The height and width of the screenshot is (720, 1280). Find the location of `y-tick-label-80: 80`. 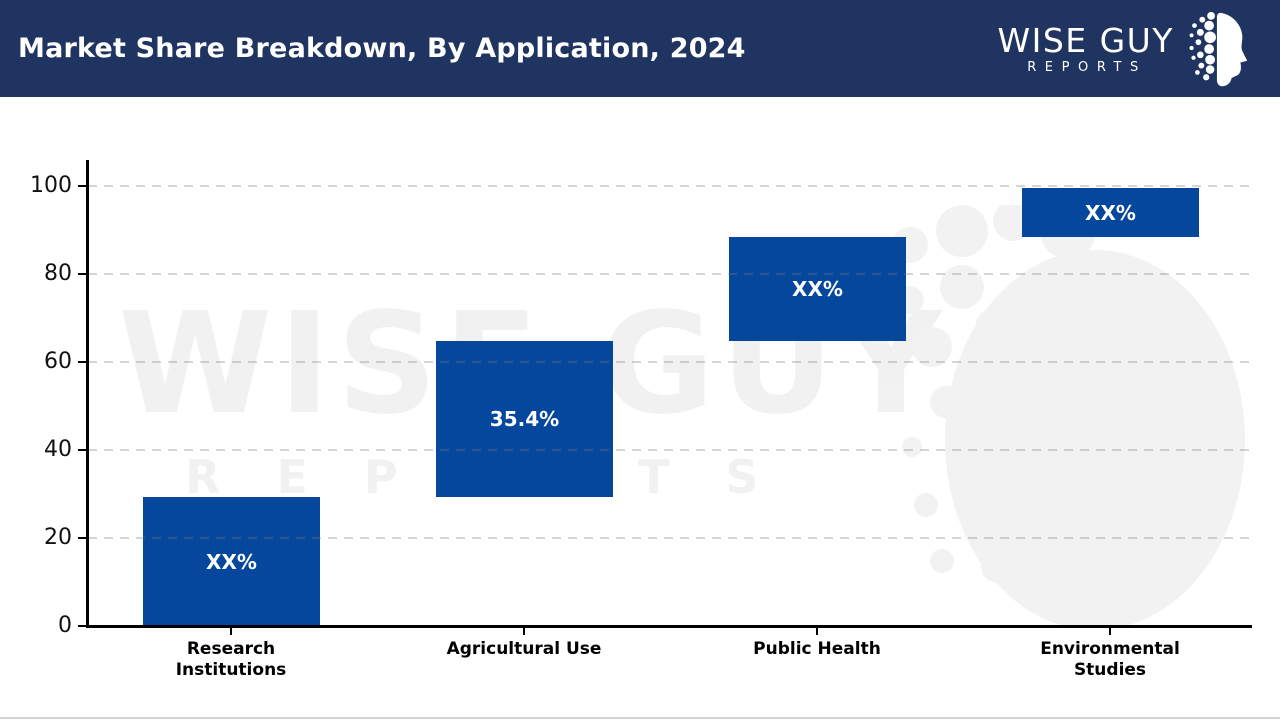

y-tick-label-80: 80 is located at coordinates (58, 273).